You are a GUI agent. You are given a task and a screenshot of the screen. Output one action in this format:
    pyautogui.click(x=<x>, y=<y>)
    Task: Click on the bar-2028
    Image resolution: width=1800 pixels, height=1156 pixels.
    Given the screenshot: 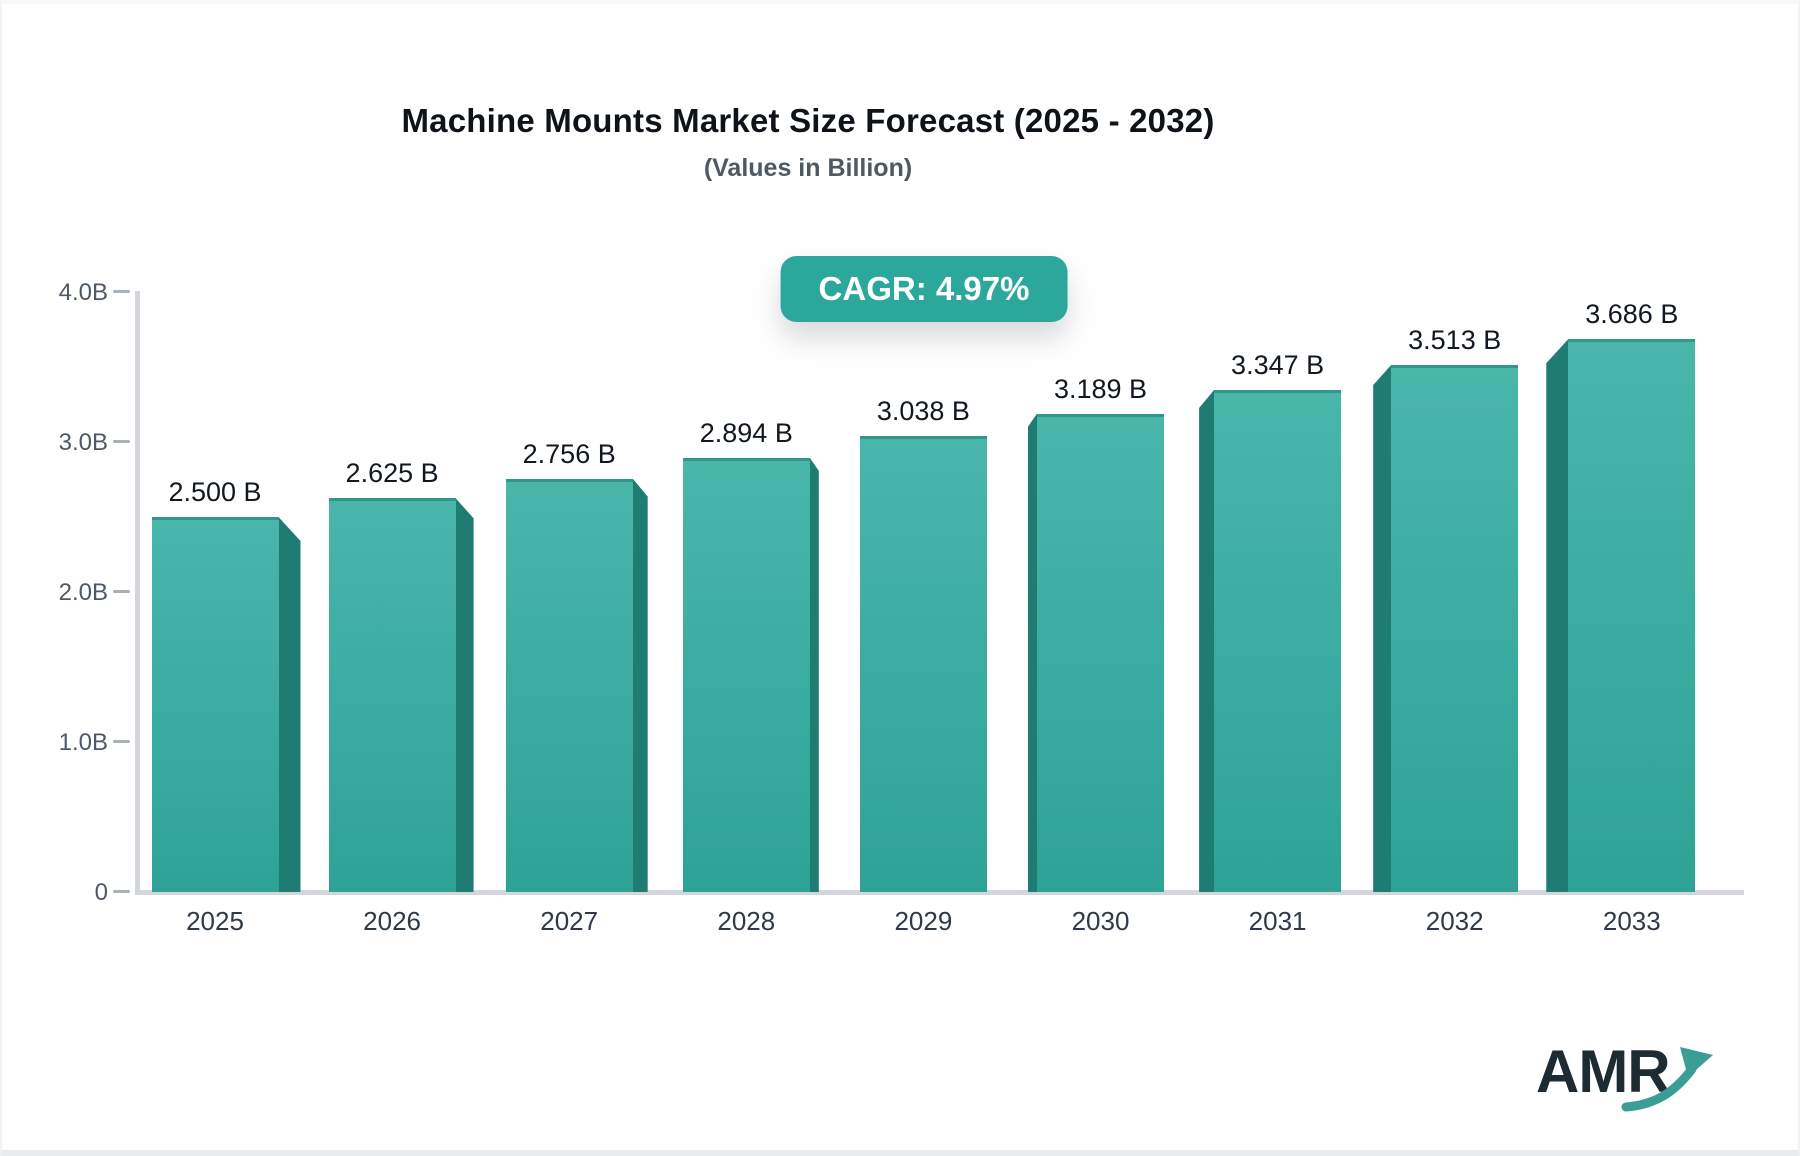 What is the action you would take?
    pyautogui.click(x=746, y=674)
    